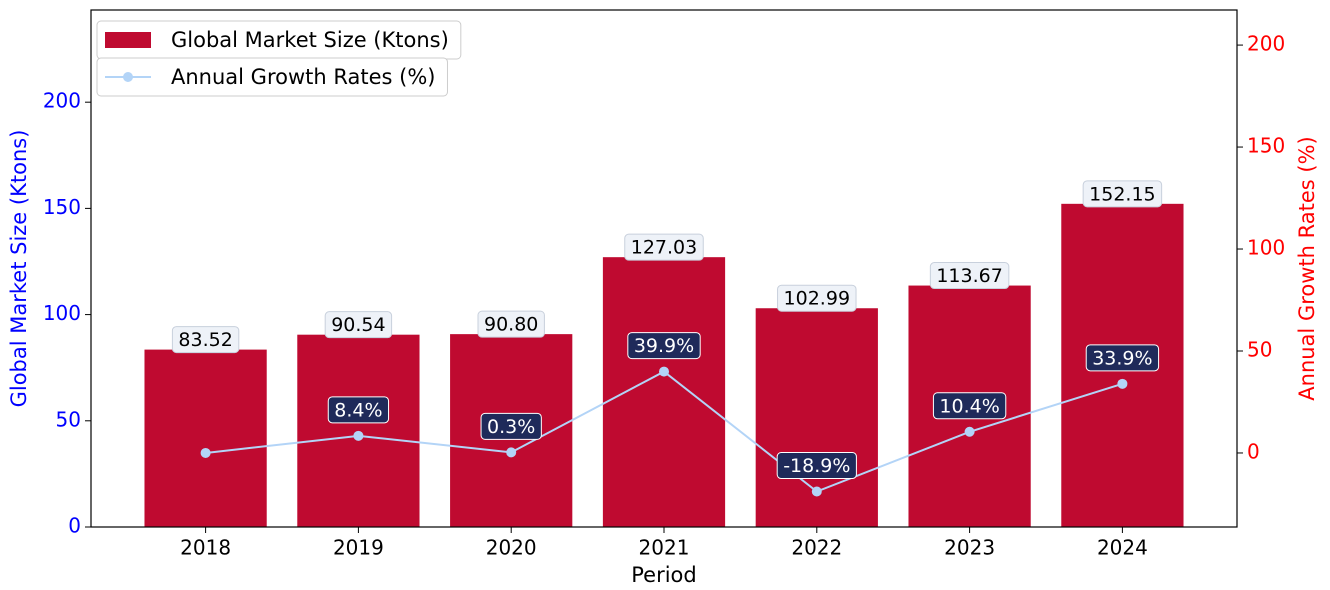 This screenshot has height=590, width=1330. What do you see at coordinates (205, 548) in the screenshot?
I see `x-tick-label: 2018` at bounding box center [205, 548].